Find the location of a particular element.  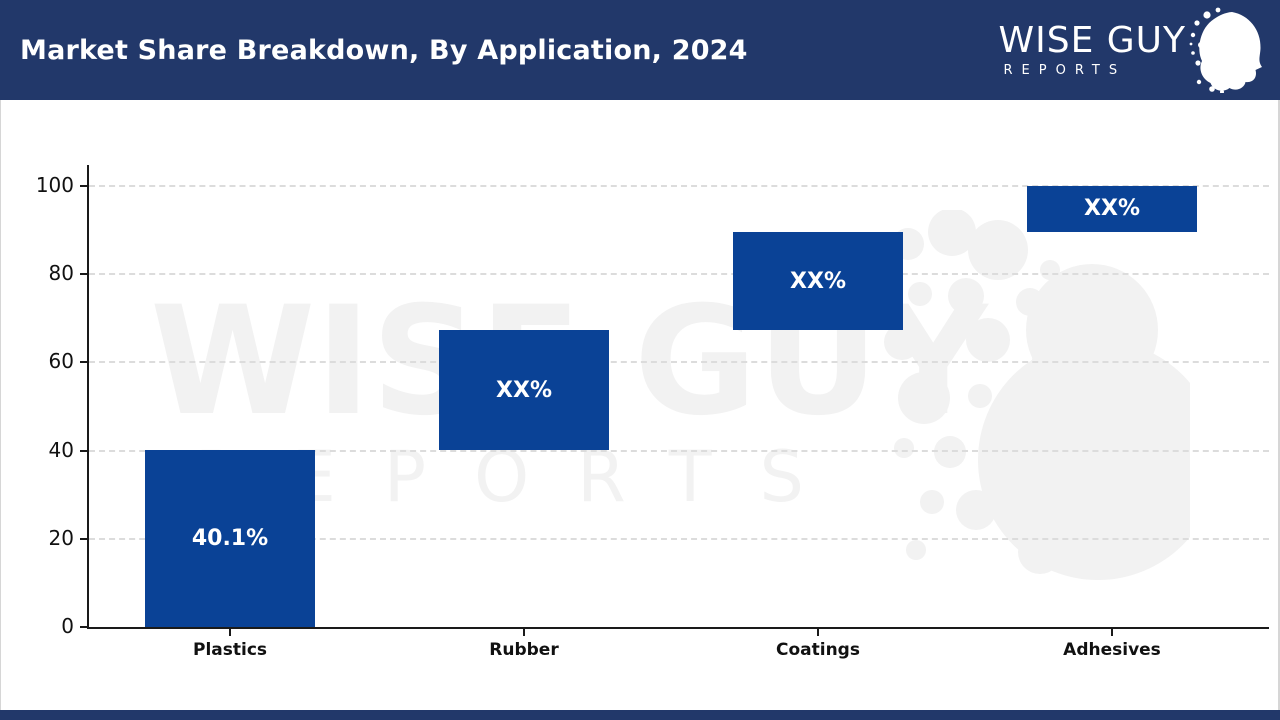

bar-value-label: 40.1% is located at coordinates (230, 539).